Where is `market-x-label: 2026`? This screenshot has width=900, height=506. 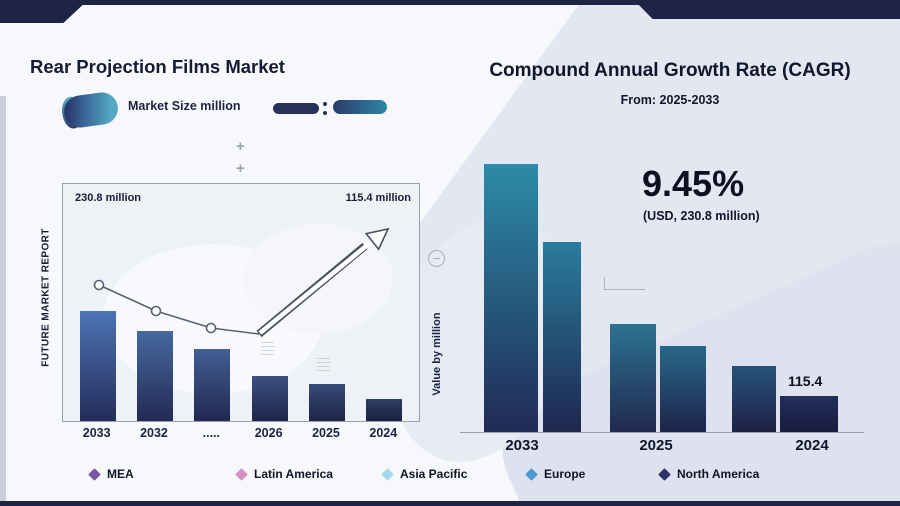
market-x-label: 2026 is located at coordinates (268, 433).